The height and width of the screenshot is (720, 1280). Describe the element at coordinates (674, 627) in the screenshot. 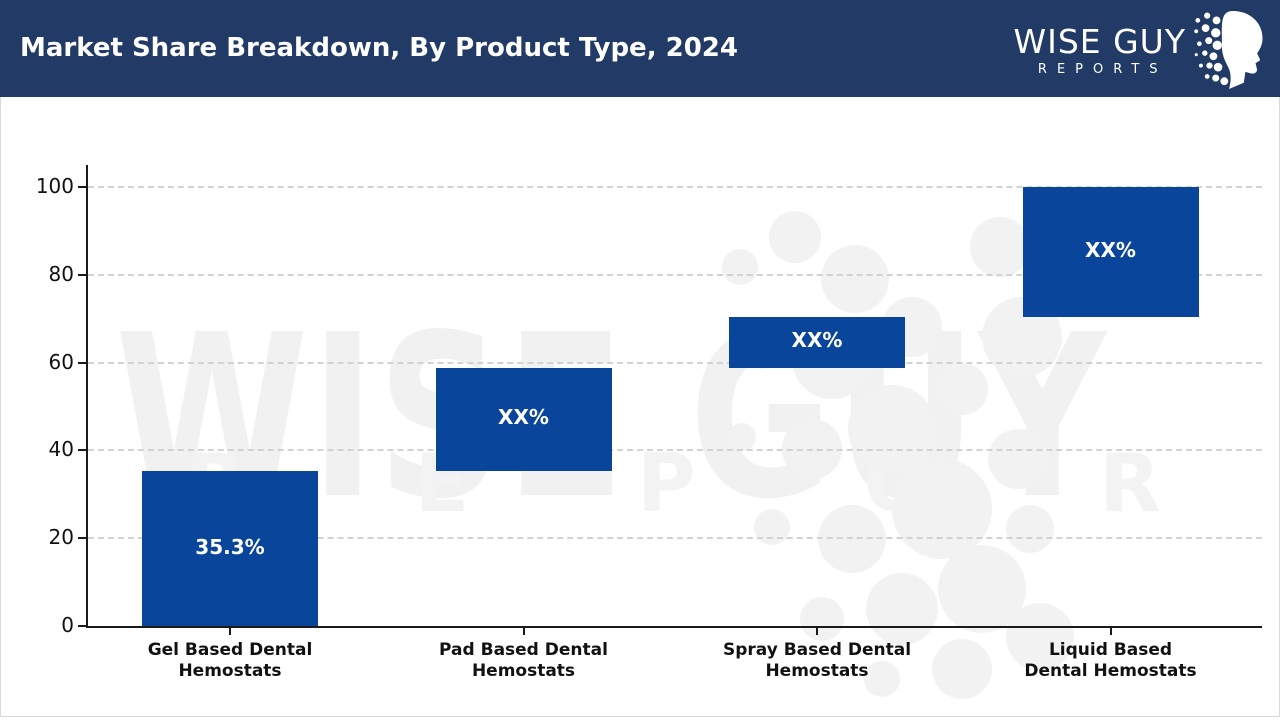

I see `x-axis` at that location.